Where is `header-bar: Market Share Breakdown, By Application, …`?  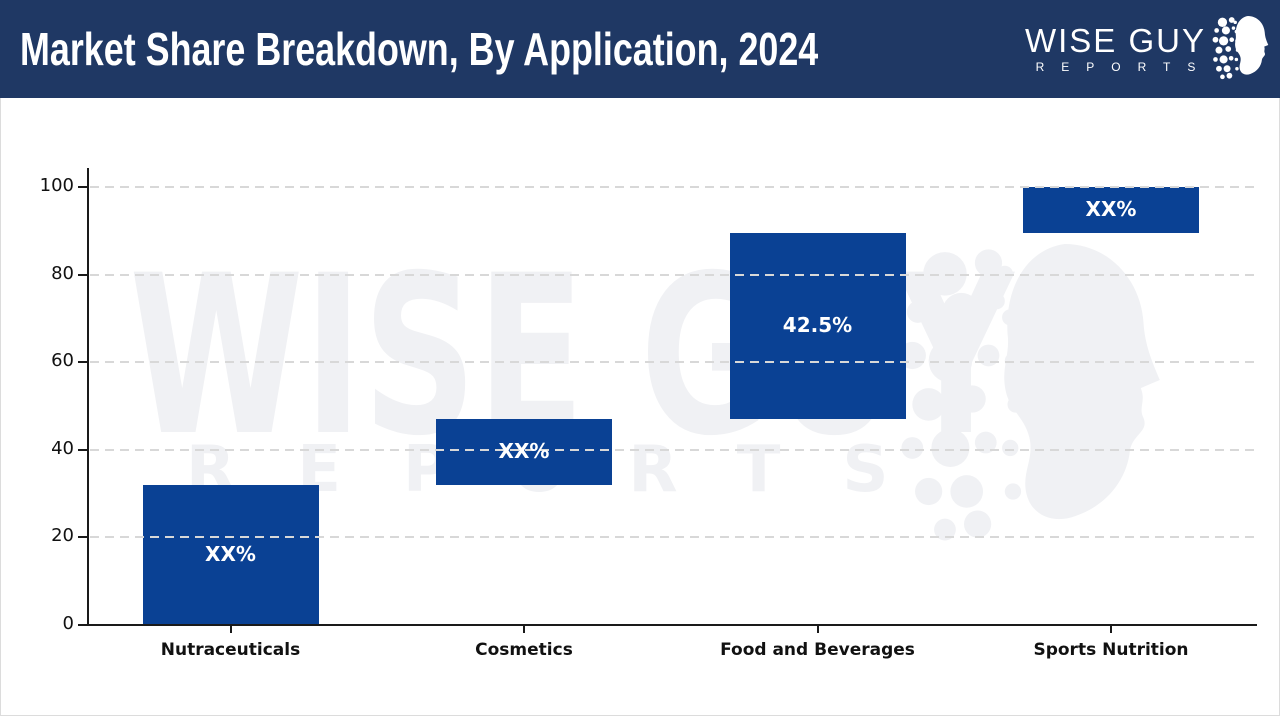
header-bar: Market Share Breakdown, By Application, … is located at coordinates (640, 49).